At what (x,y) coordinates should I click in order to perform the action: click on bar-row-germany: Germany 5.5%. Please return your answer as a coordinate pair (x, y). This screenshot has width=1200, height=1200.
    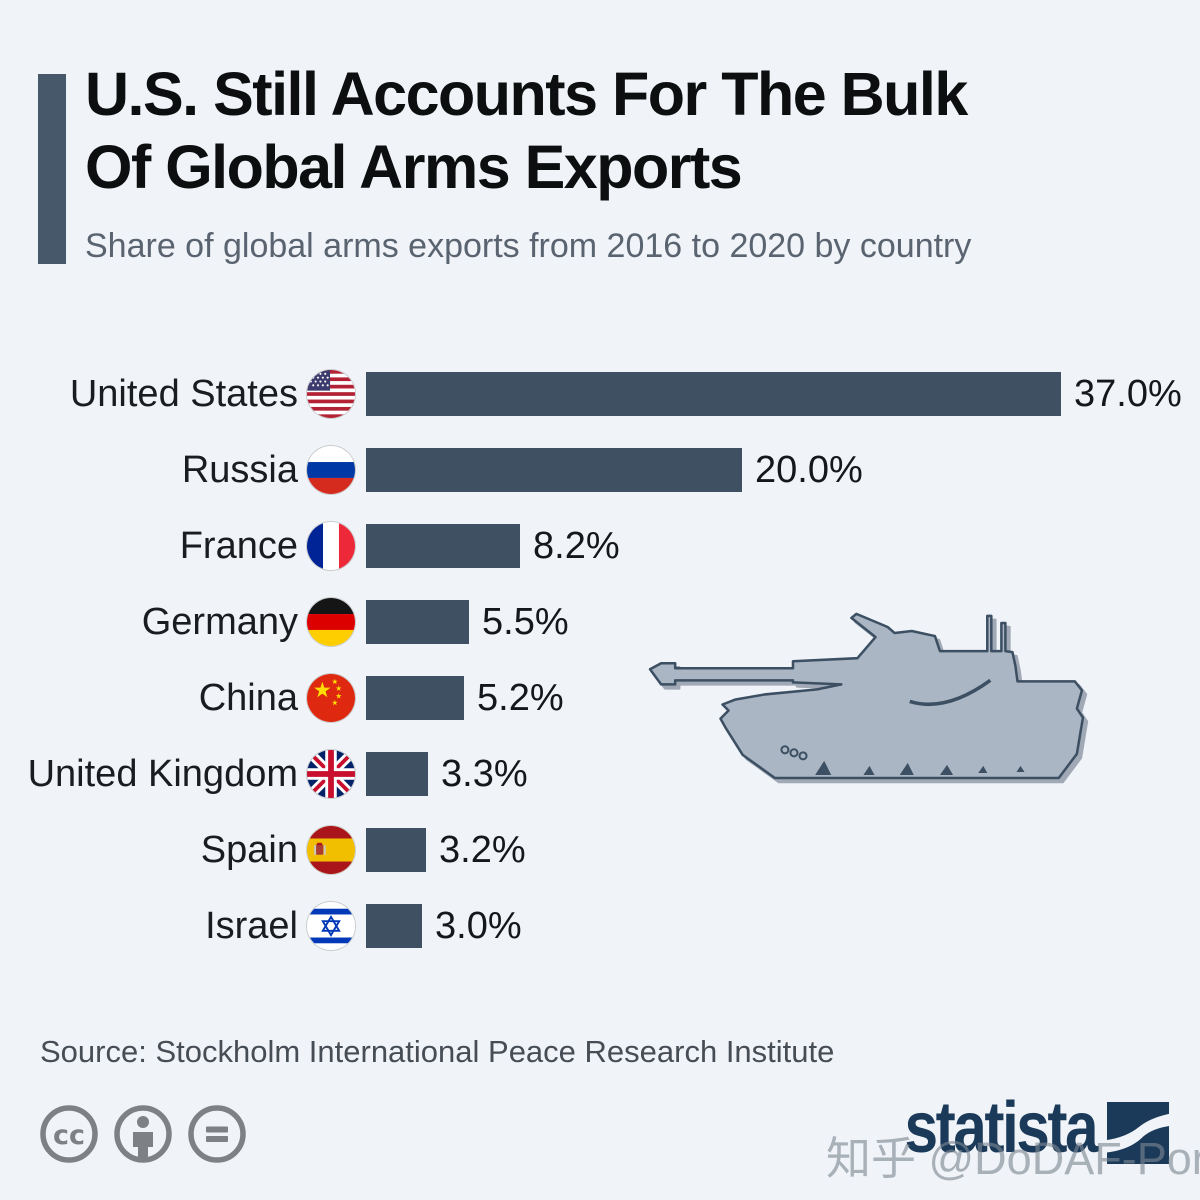
    Looking at the image, I should click on (600, 622).